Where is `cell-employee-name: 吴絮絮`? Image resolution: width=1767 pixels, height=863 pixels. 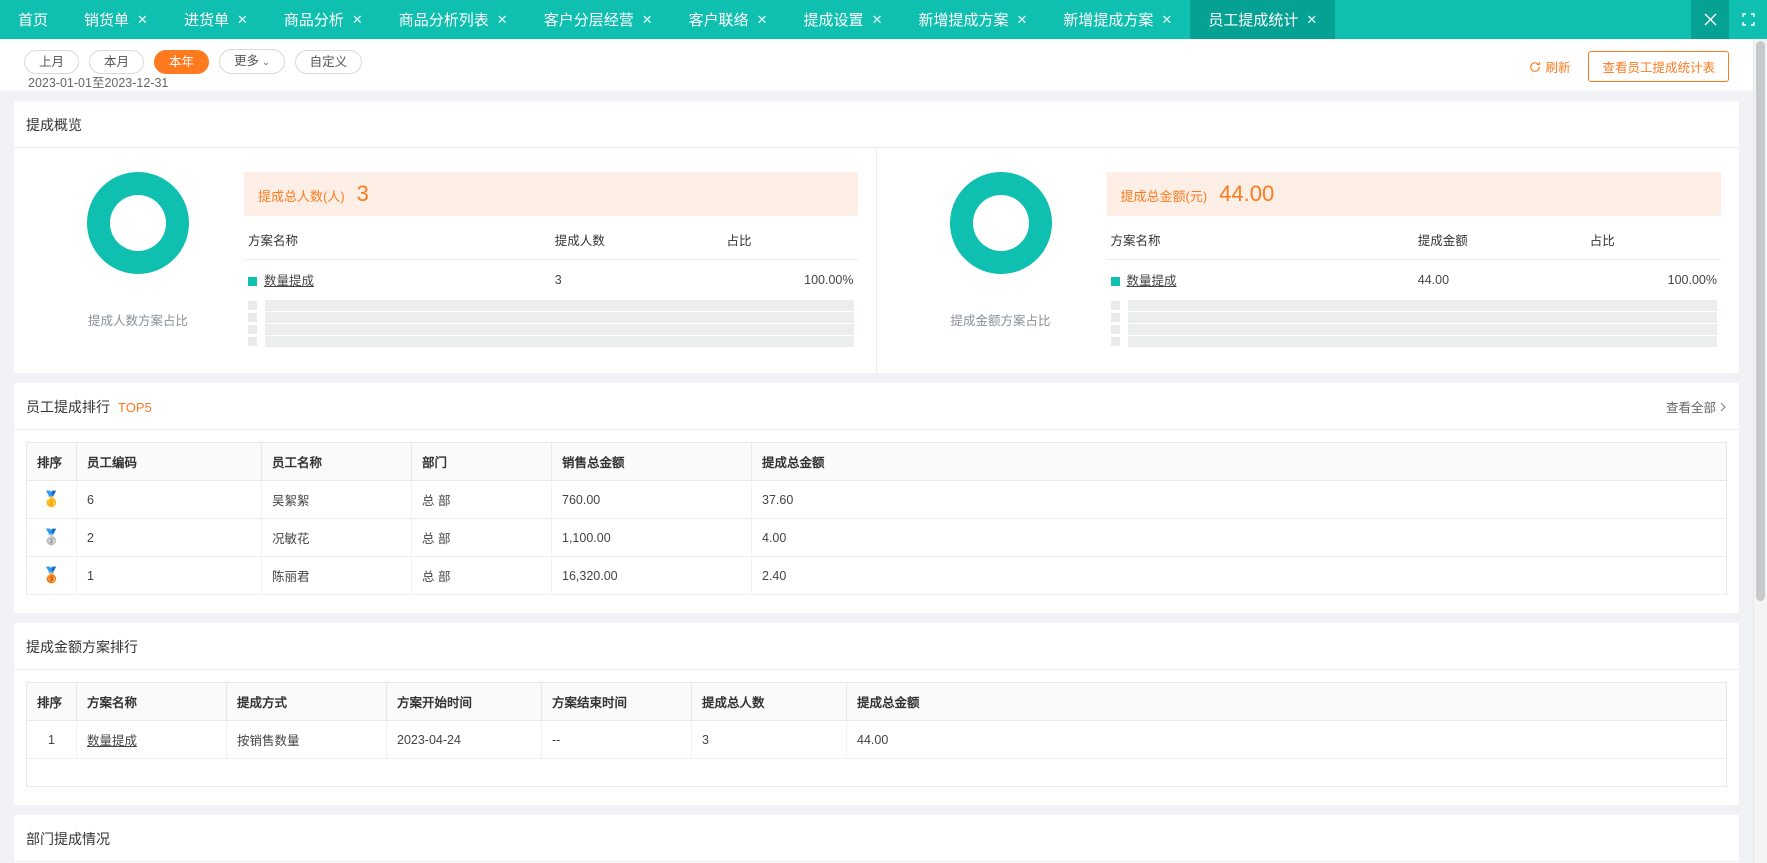 cell-employee-name: 吴絮絮 is located at coordinates (336, 499).